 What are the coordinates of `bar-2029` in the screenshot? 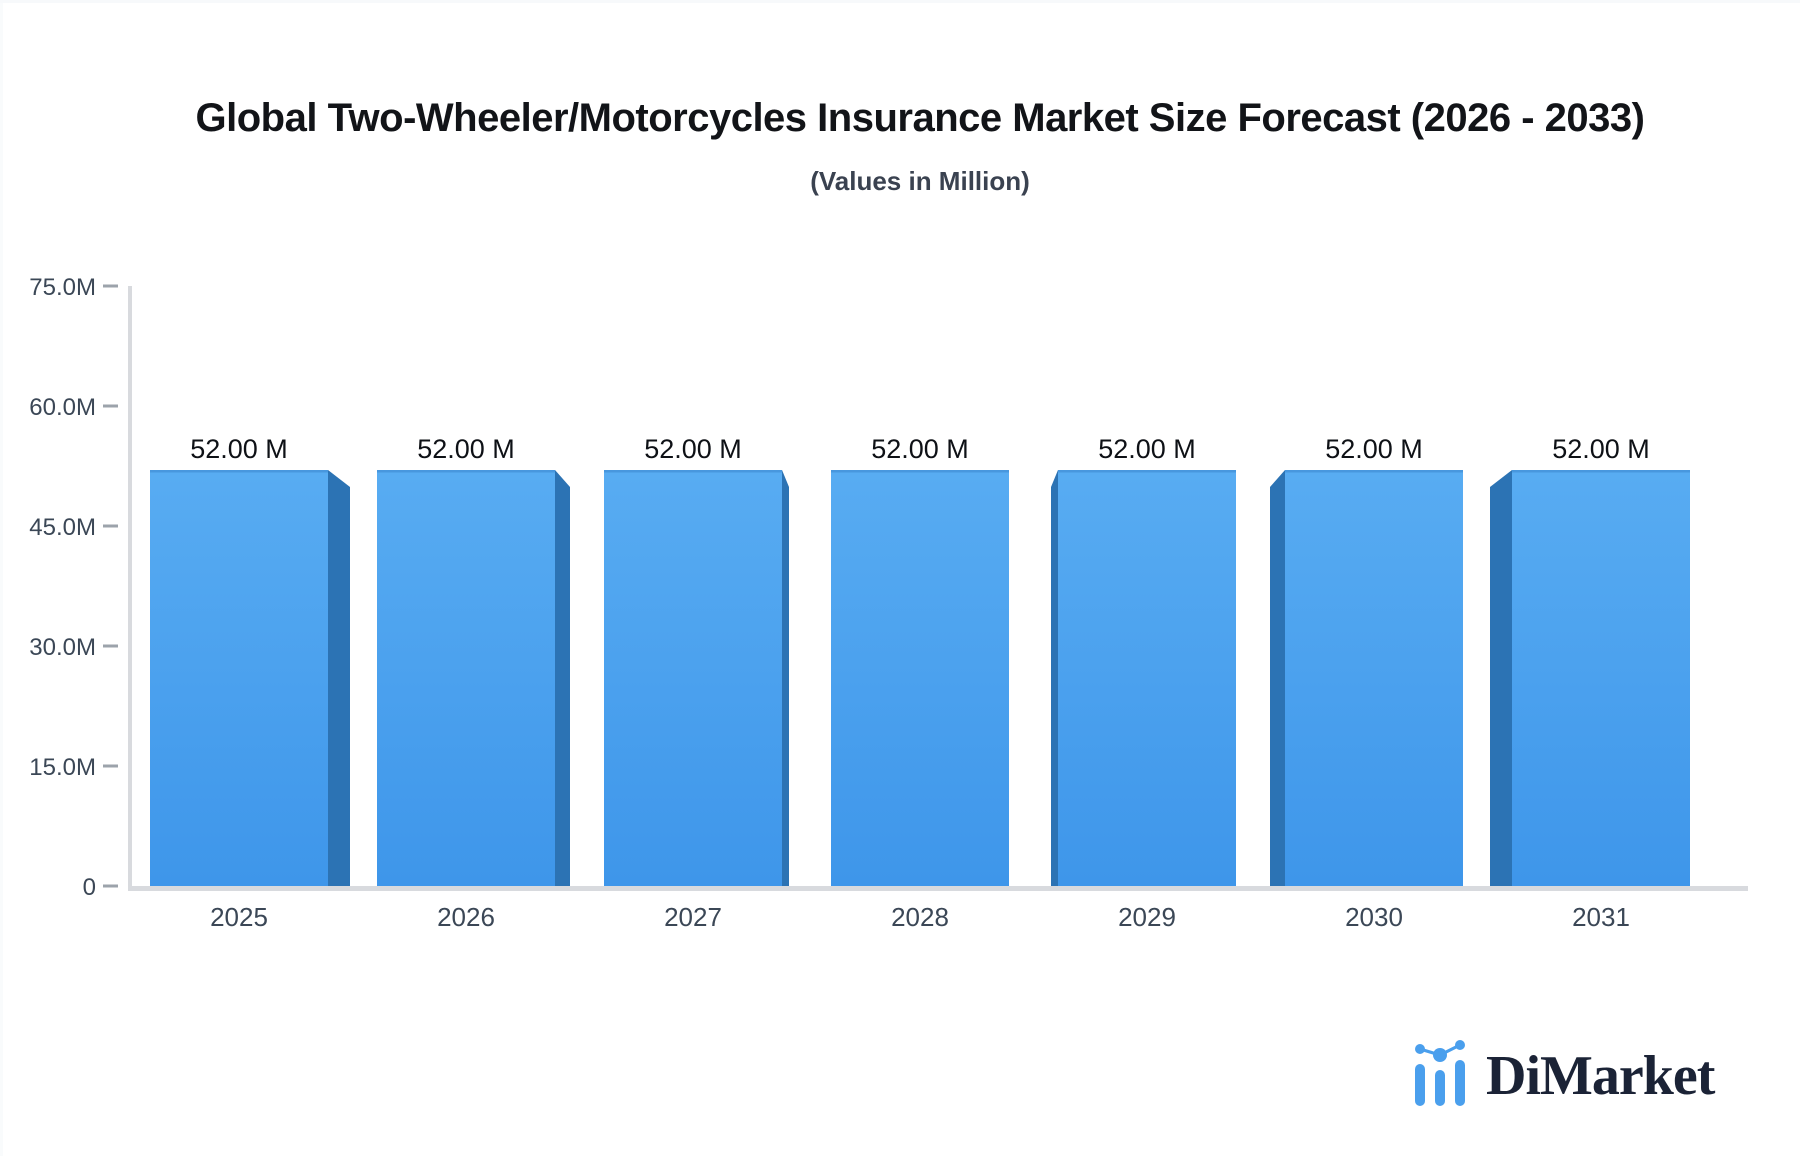 It's located at (1147, 678).